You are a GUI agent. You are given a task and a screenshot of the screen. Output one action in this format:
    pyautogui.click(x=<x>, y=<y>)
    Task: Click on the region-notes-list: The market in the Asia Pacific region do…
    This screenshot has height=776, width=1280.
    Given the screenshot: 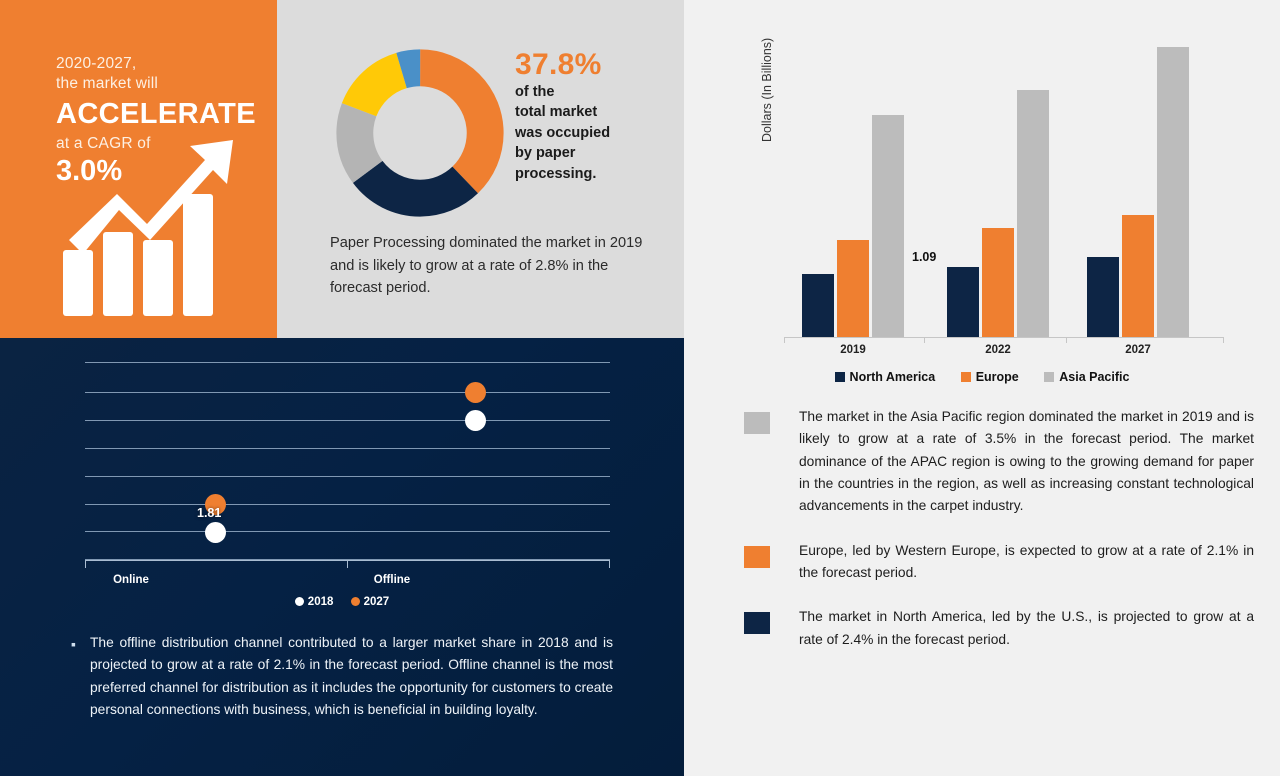 What is the action you would take?
    pyautogui.click(x=999, y=539)
    